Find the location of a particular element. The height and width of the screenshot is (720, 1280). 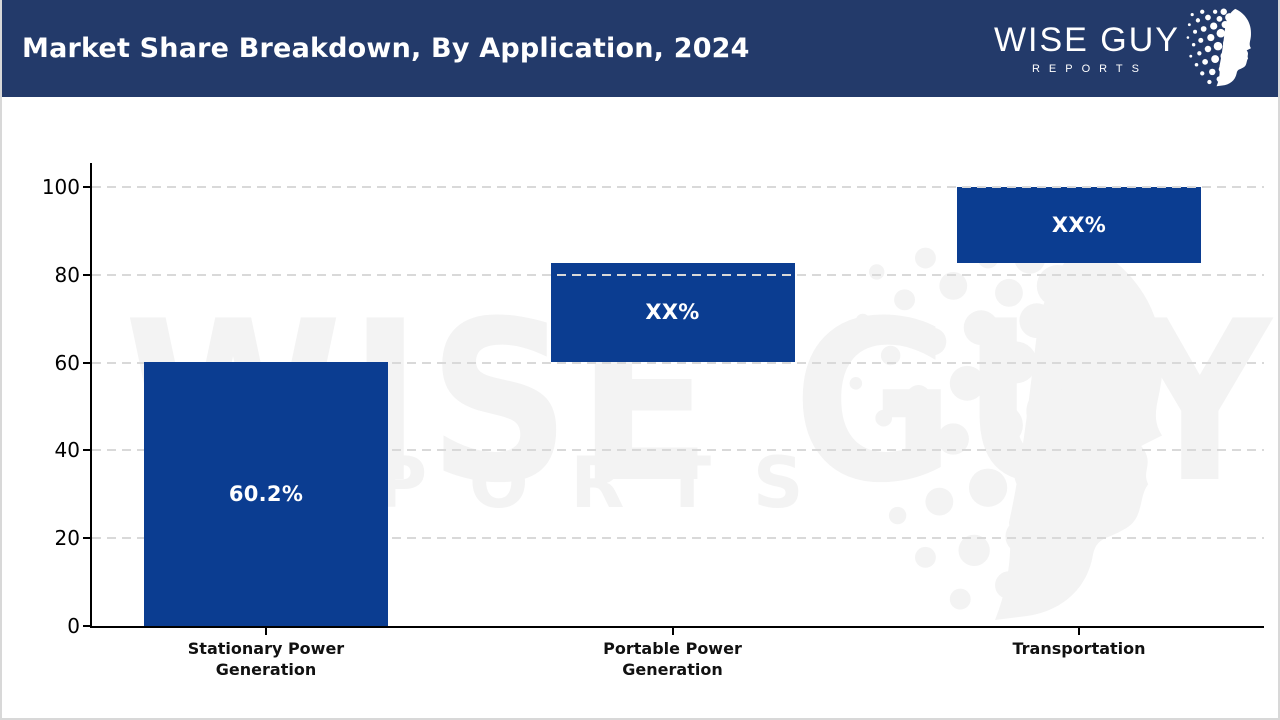

y-tick-label: 20 is located at coordinates (67, 538).